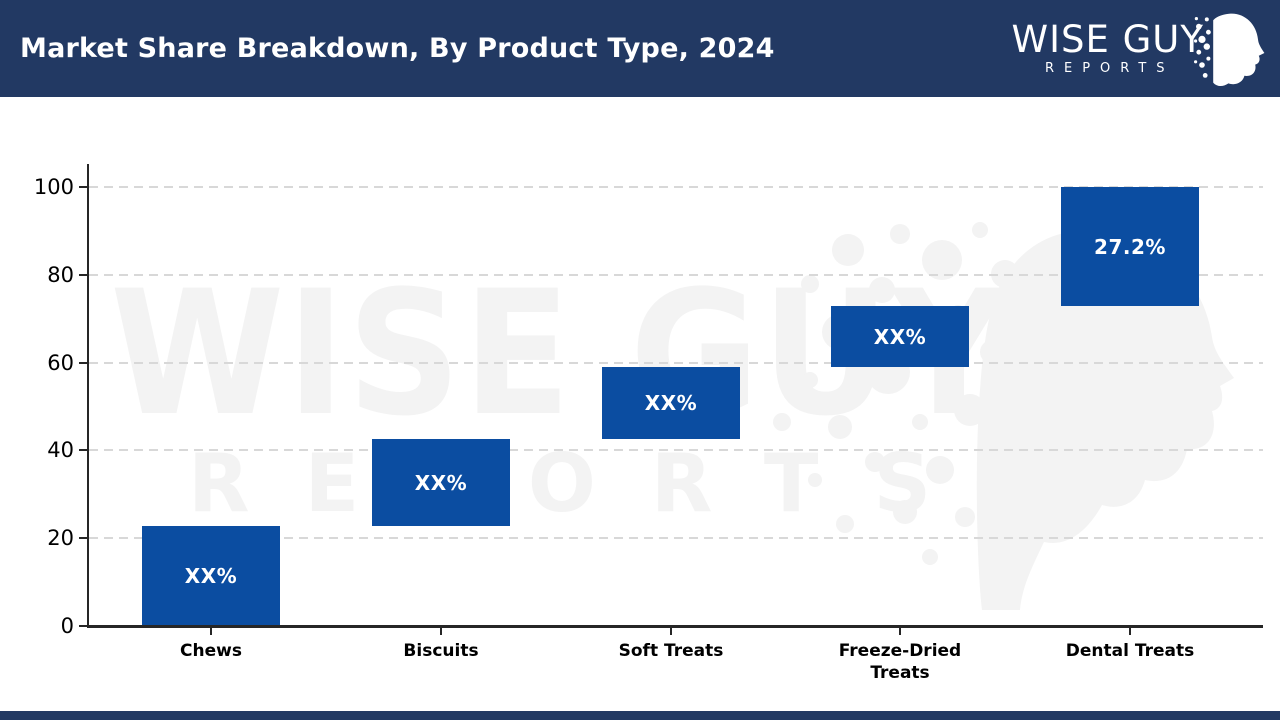 The width and height of the screenshot is (1280, 720). Describe the element at coordinates (1229, 49) in the screenshot. I see `wiseguy-head-icon` at that location.